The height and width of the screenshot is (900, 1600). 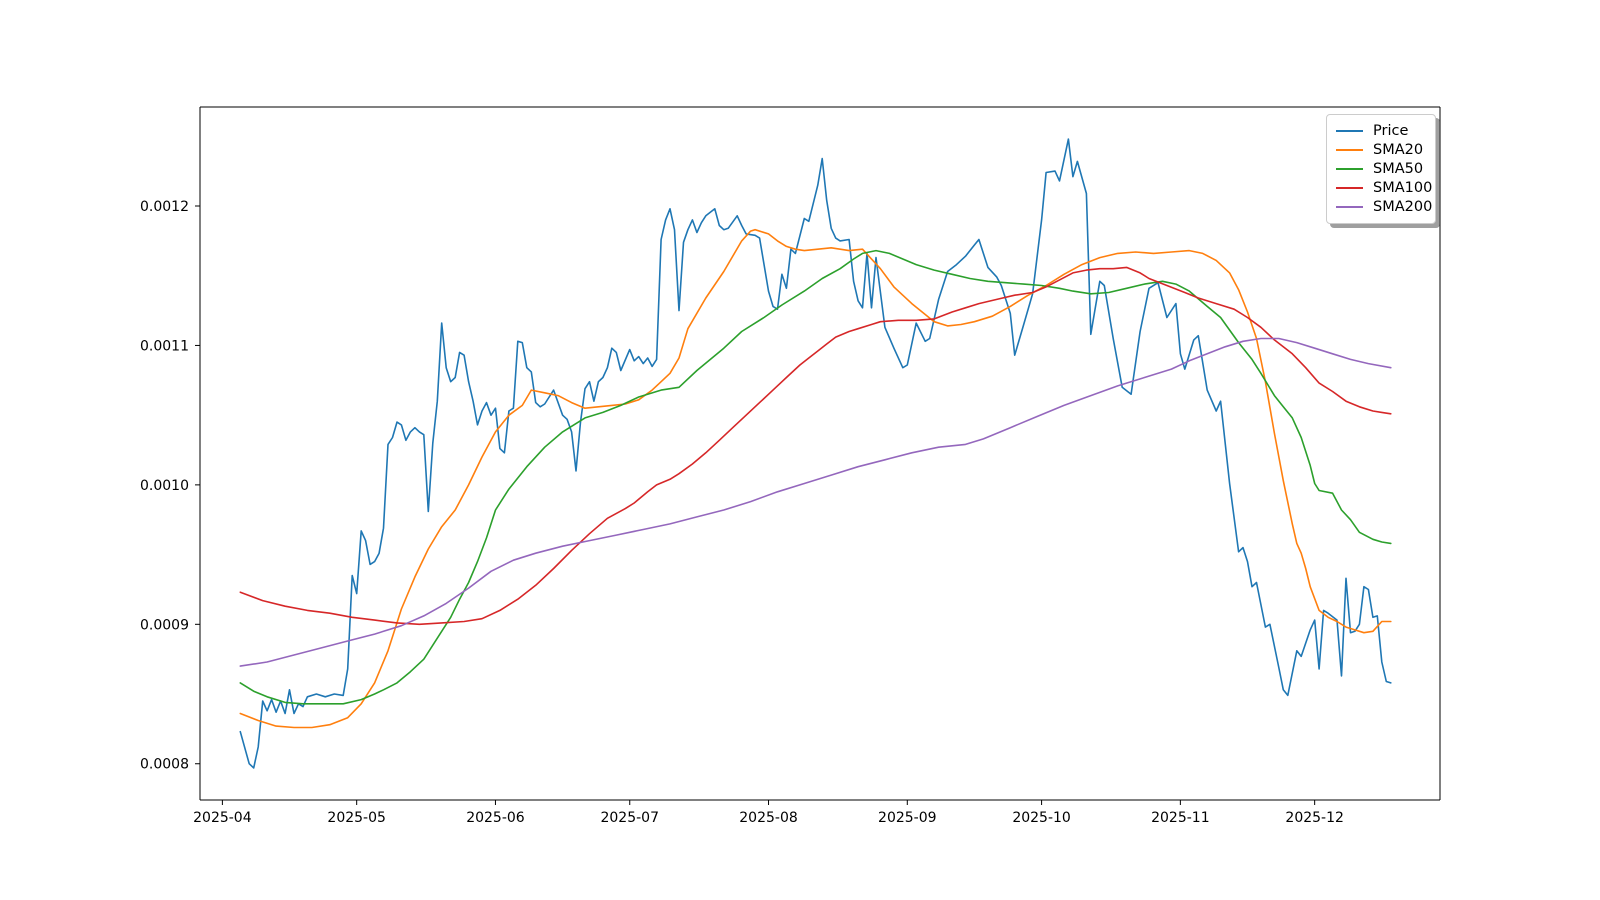 What do you see at coordinates (1349, 206) in the screenshot?
I see `legend-swatch-sma200` at bounding box center [1349, 206].